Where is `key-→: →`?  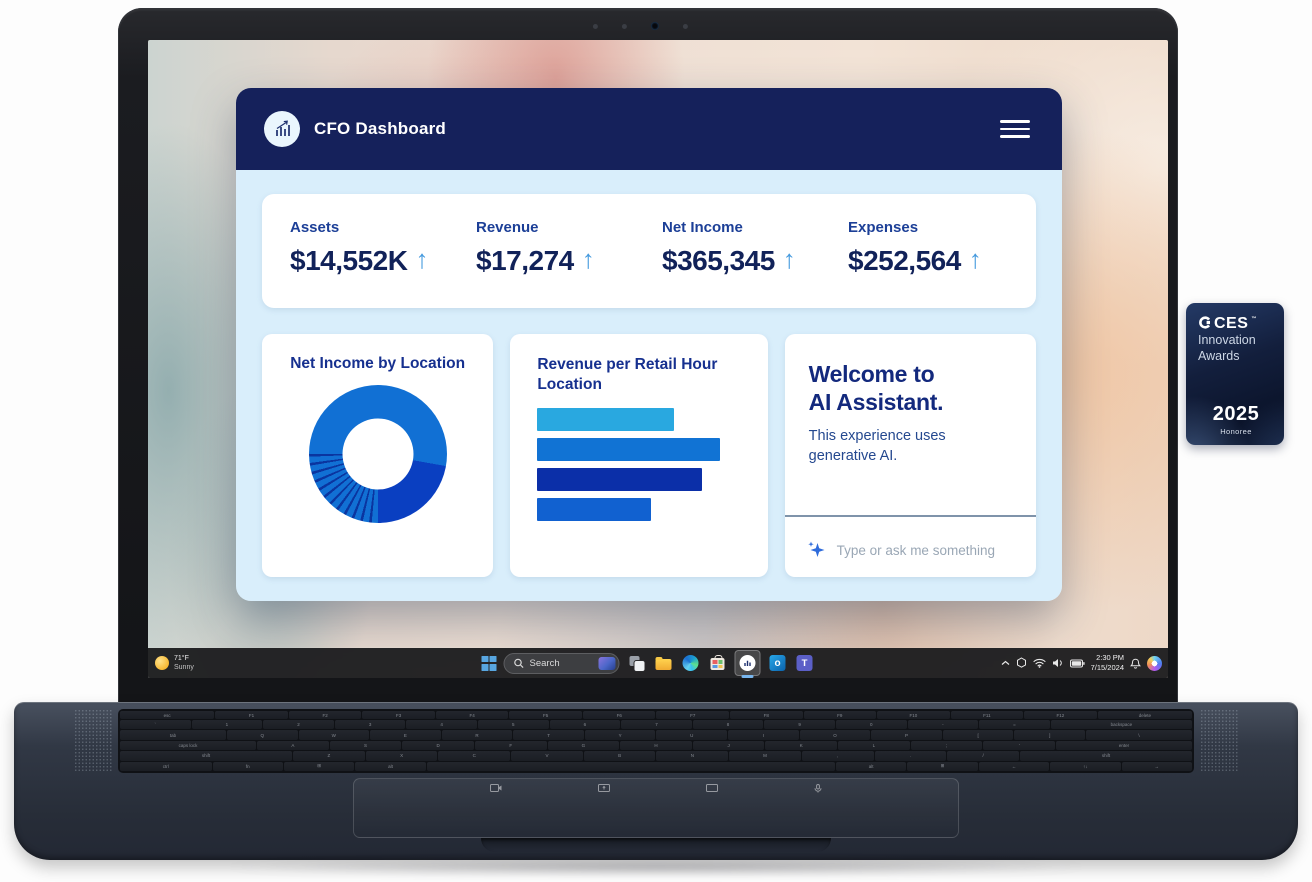 key-→: → is located at coordinates (1156, 766).